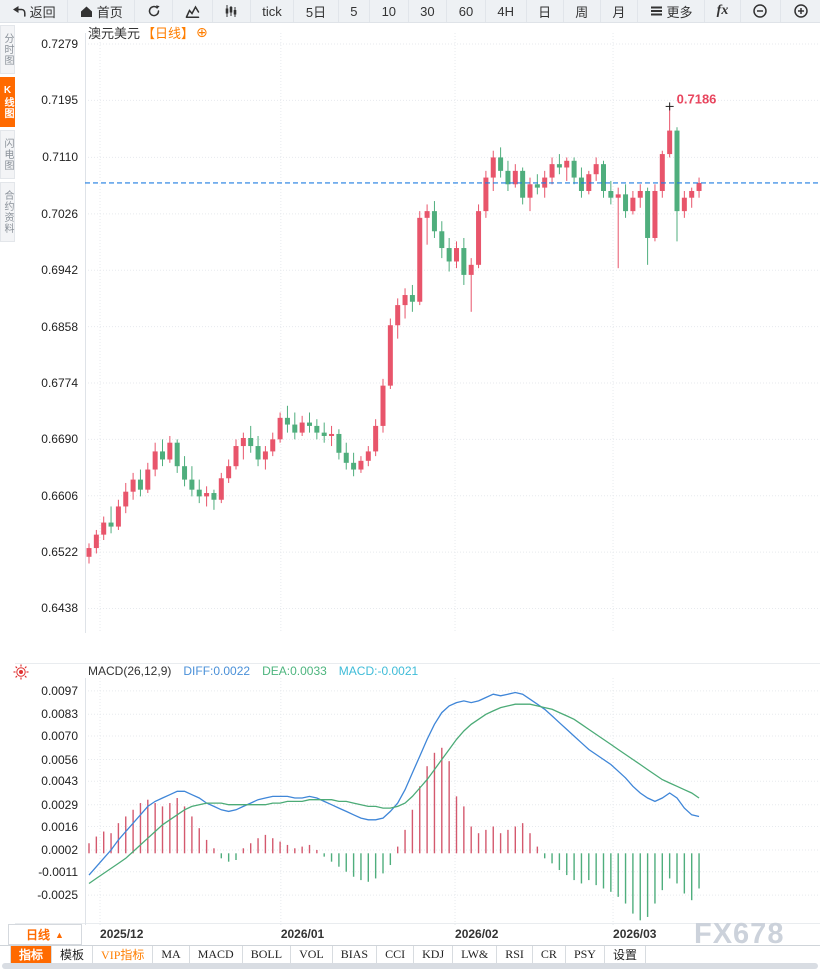 The height and width of the screenshot is (970, 820). What do you see at coordinates (378, 671) in the screenshot?
I see `macd-bar-value: MACD:-0.0021` at bounding box center [378, 671].